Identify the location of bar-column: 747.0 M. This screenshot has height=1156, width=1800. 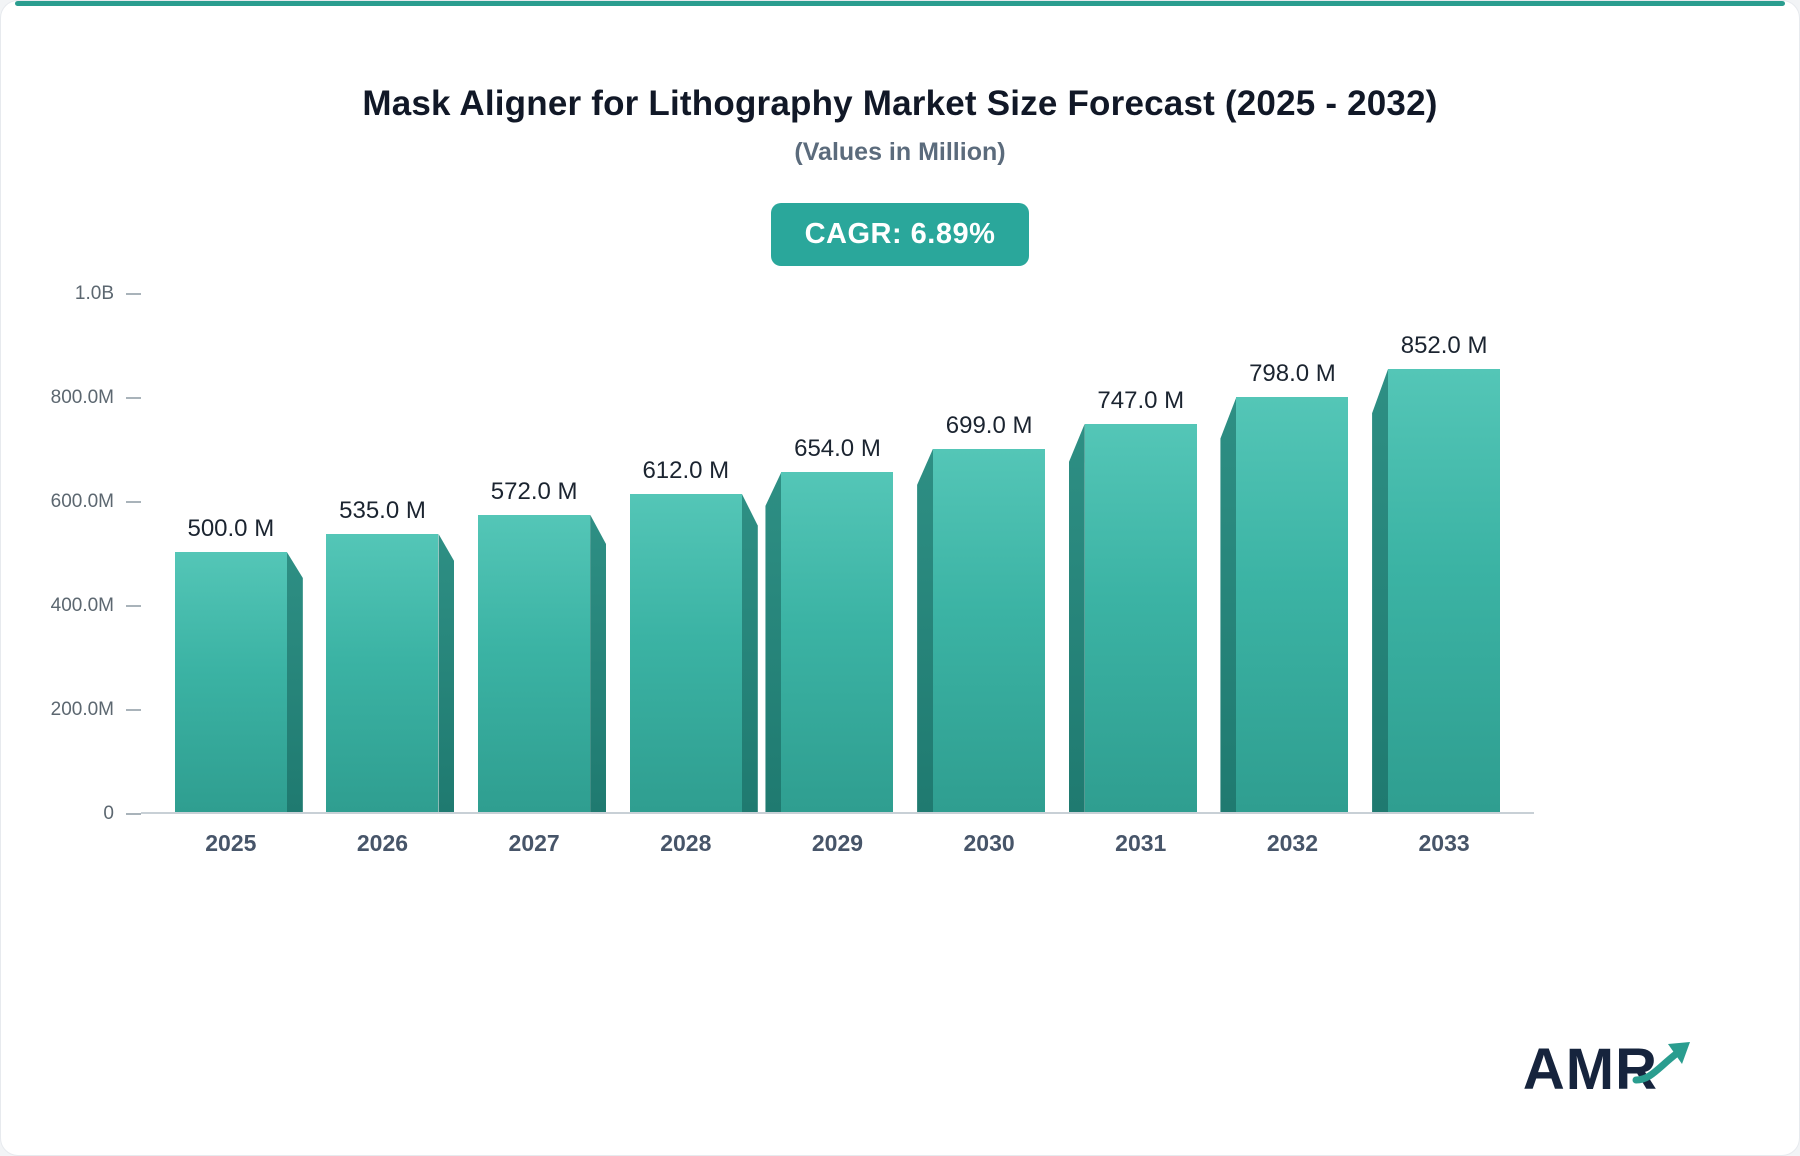
(1141, 553).